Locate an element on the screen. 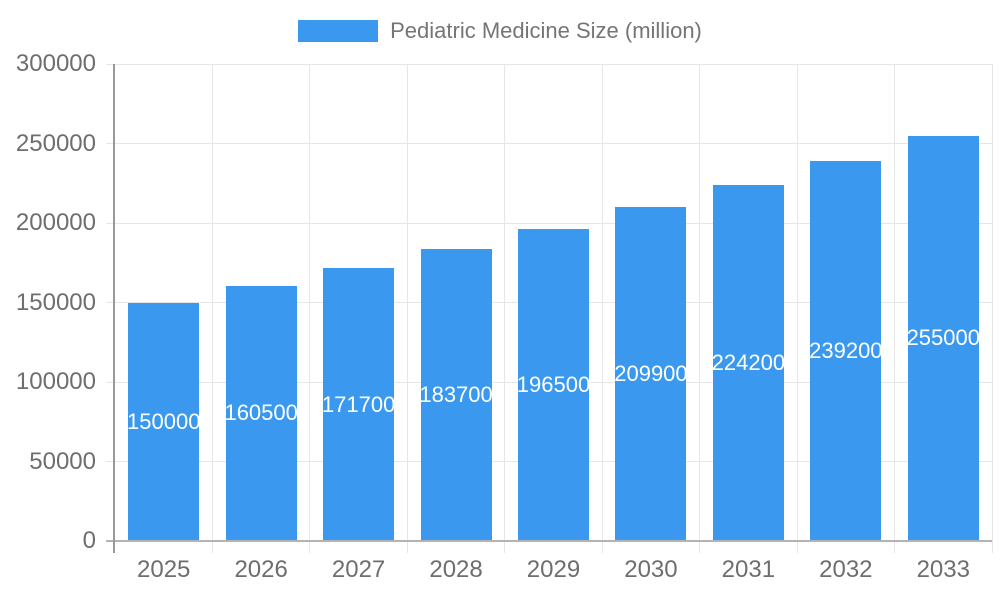  bar-2025: 150000 is located at coordinates (164, 421).